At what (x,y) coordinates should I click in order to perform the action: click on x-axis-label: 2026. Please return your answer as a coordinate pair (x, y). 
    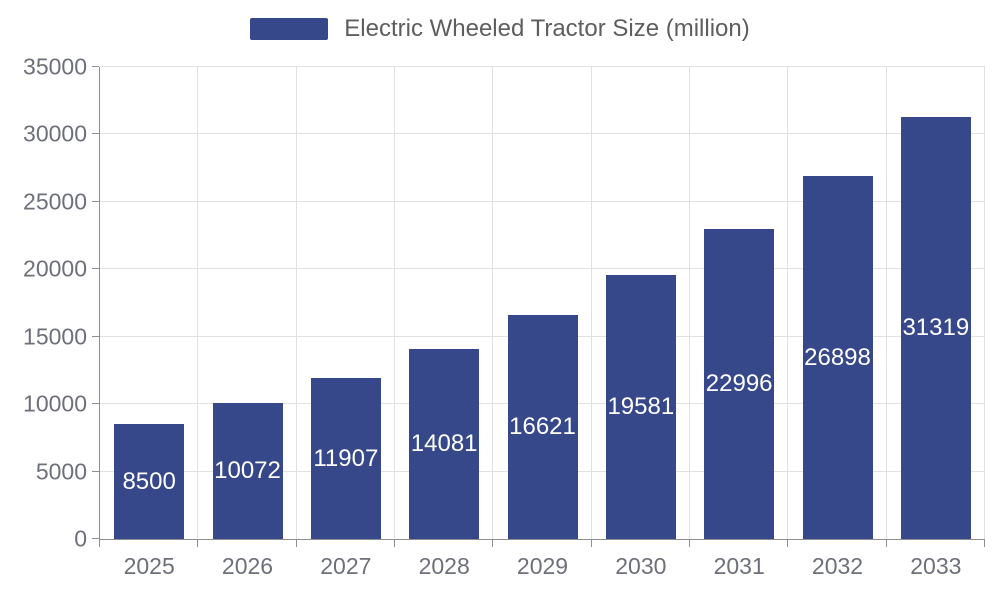
    Looking at the image, I should click on (247, 566).